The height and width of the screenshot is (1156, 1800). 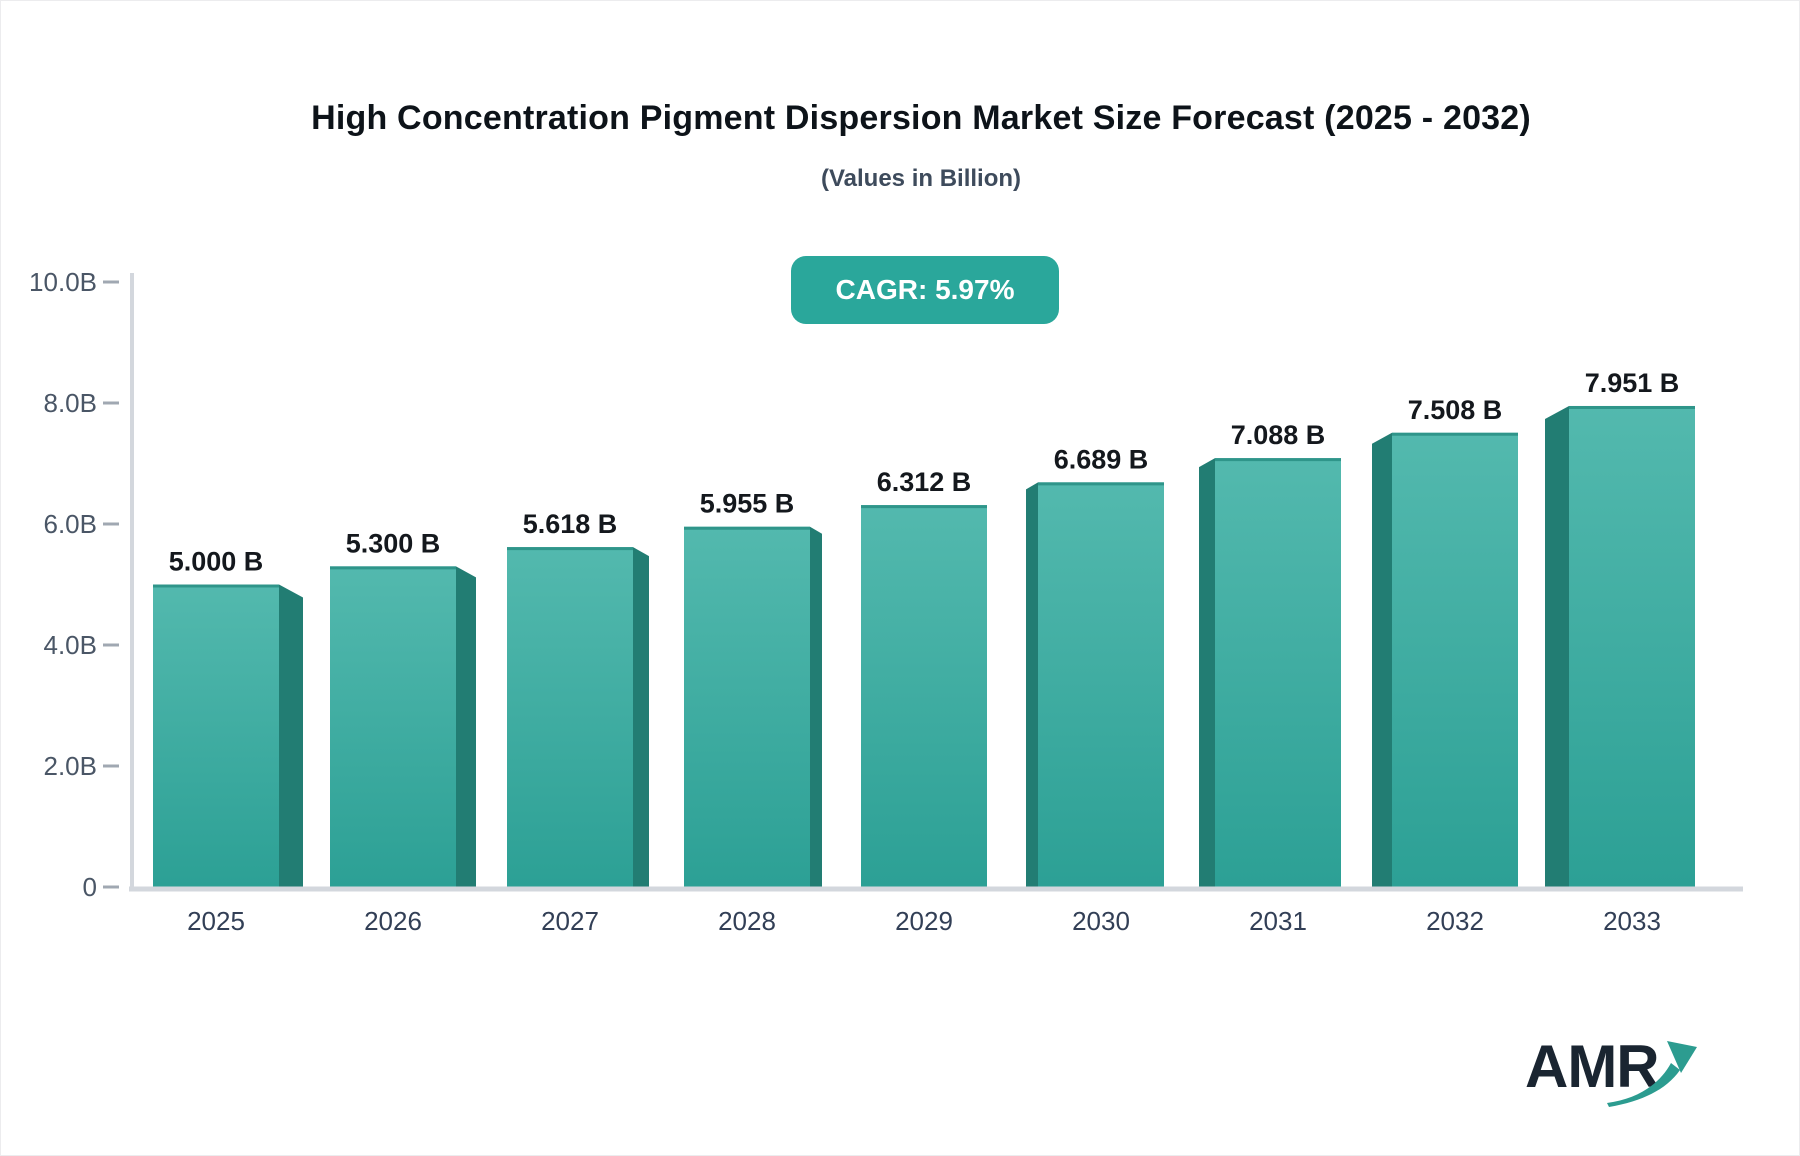 I want to click on bar-value-label: 5.618 B, so click(x=570, y=524).